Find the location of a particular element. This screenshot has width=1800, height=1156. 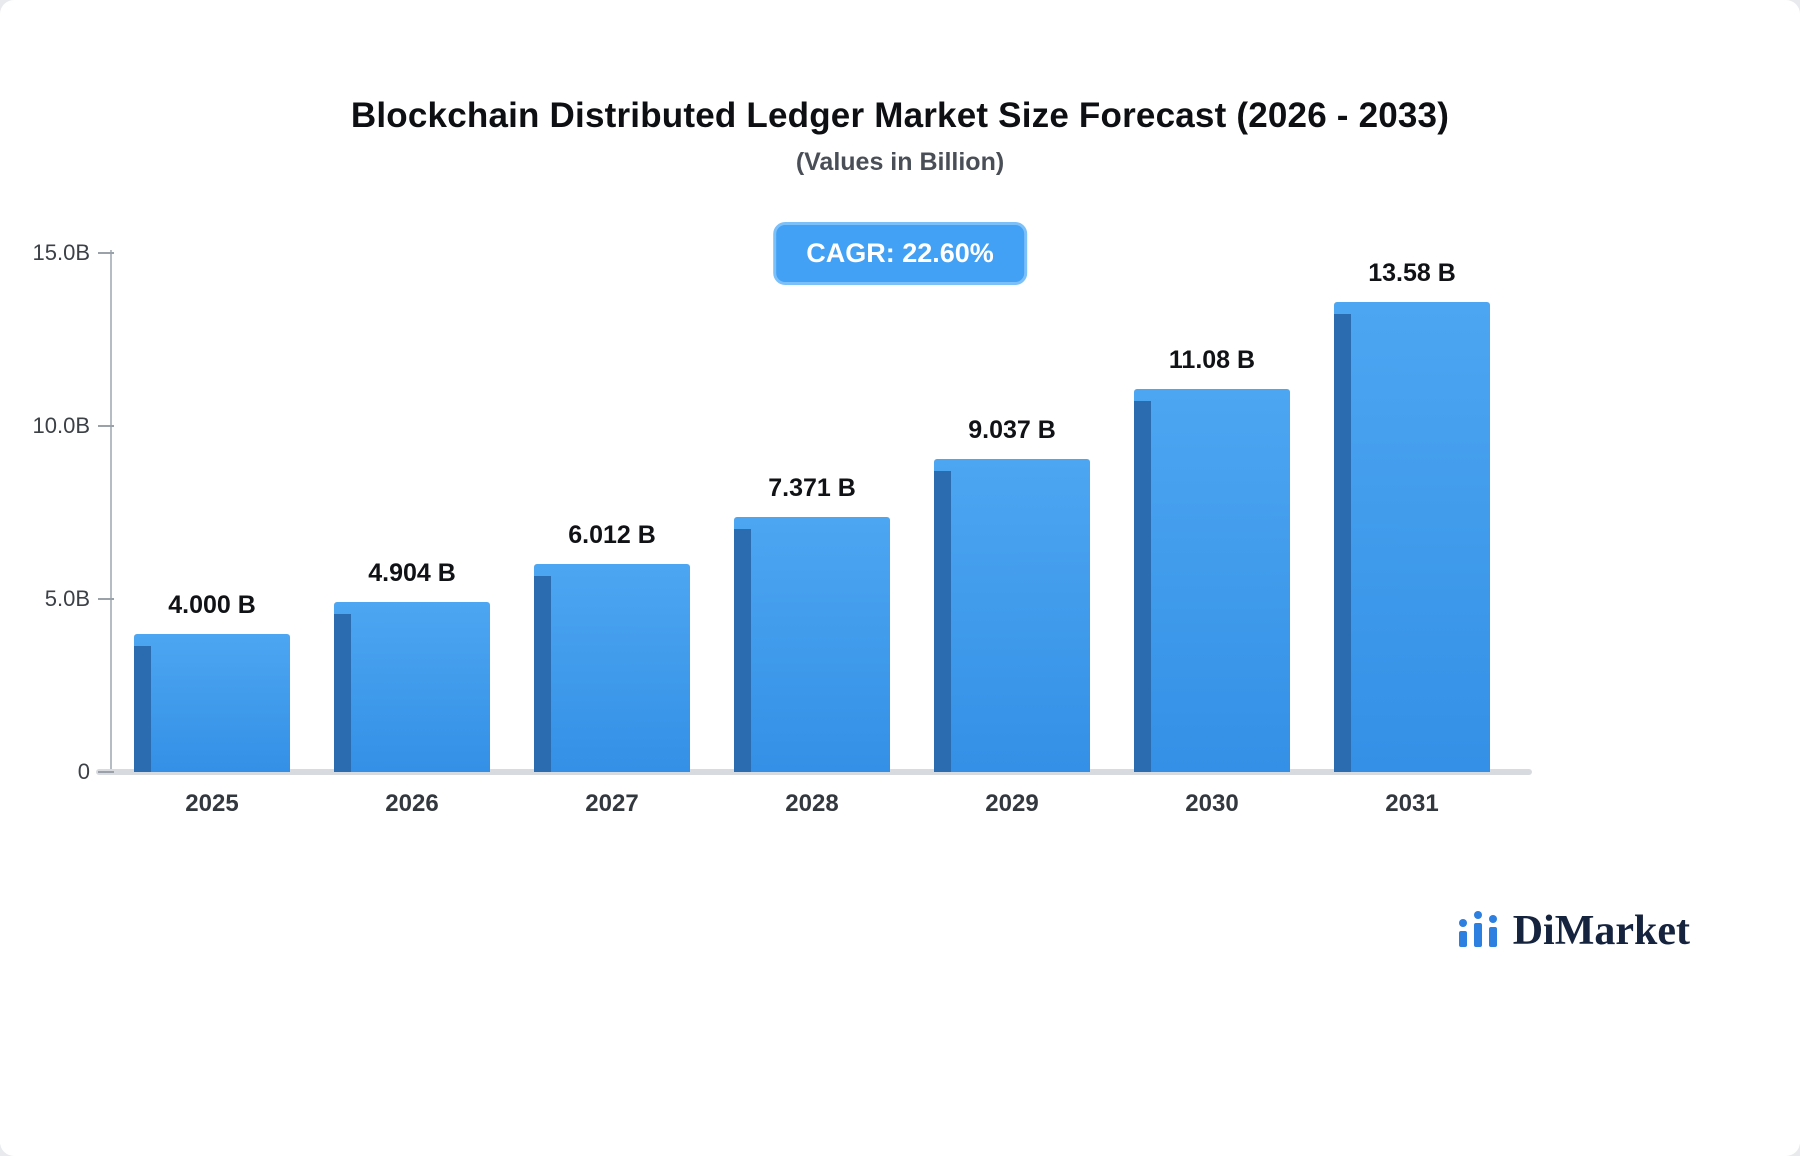

bar-2026 is located at coordinates (412, 687).